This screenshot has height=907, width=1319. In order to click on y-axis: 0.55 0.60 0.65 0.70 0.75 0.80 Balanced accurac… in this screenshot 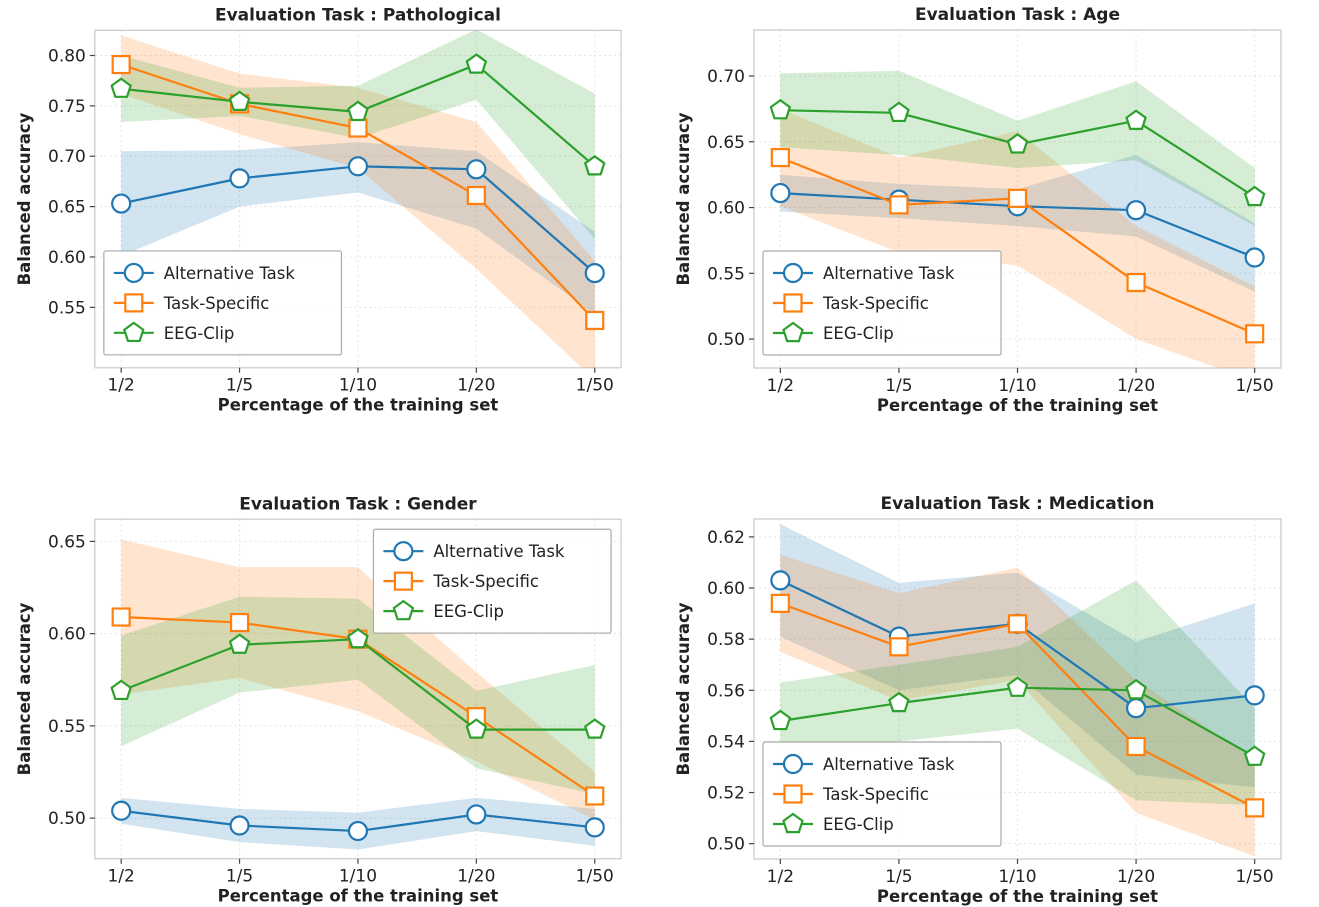, I will do `click(55, 182)`.